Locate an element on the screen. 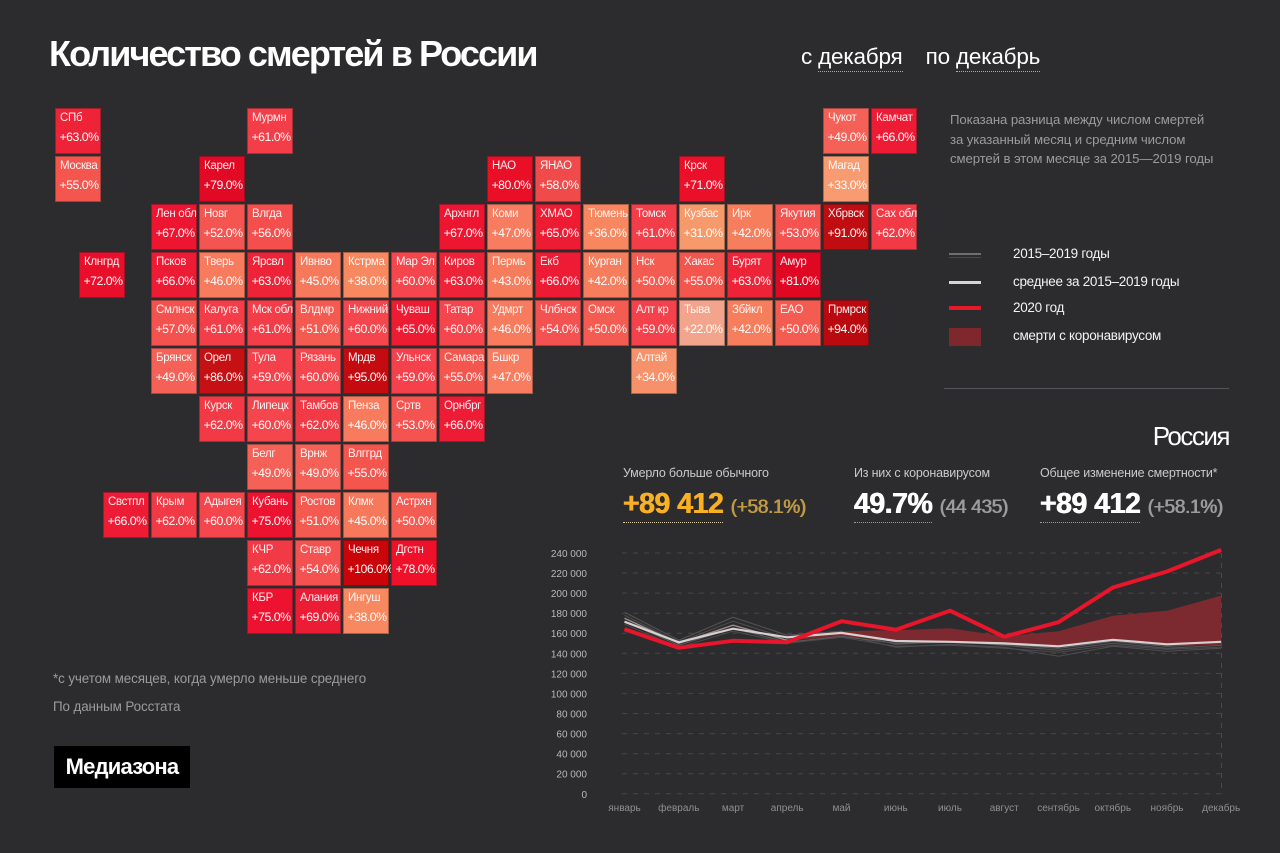 The height and width of the screenshot is (853, 1280). svg-text: сентябрь is located at coordinates (1058, 808).